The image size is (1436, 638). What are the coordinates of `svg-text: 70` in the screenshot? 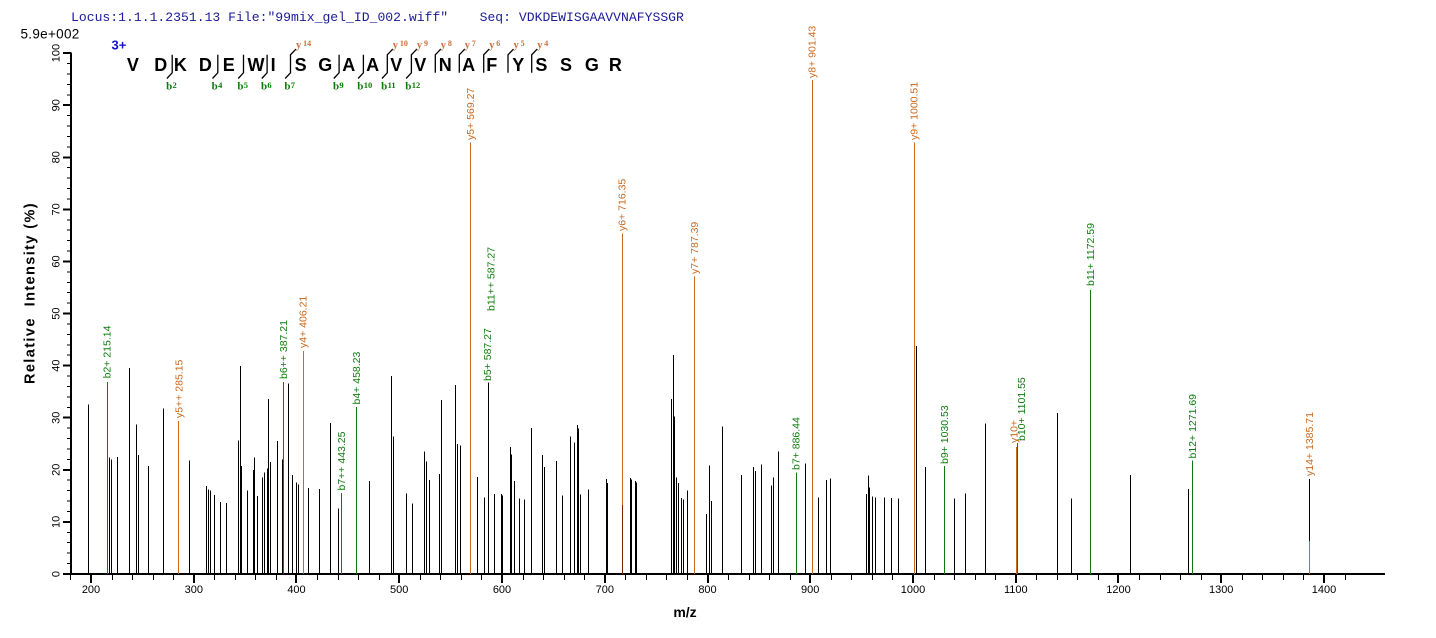 It's located at (57, 209).